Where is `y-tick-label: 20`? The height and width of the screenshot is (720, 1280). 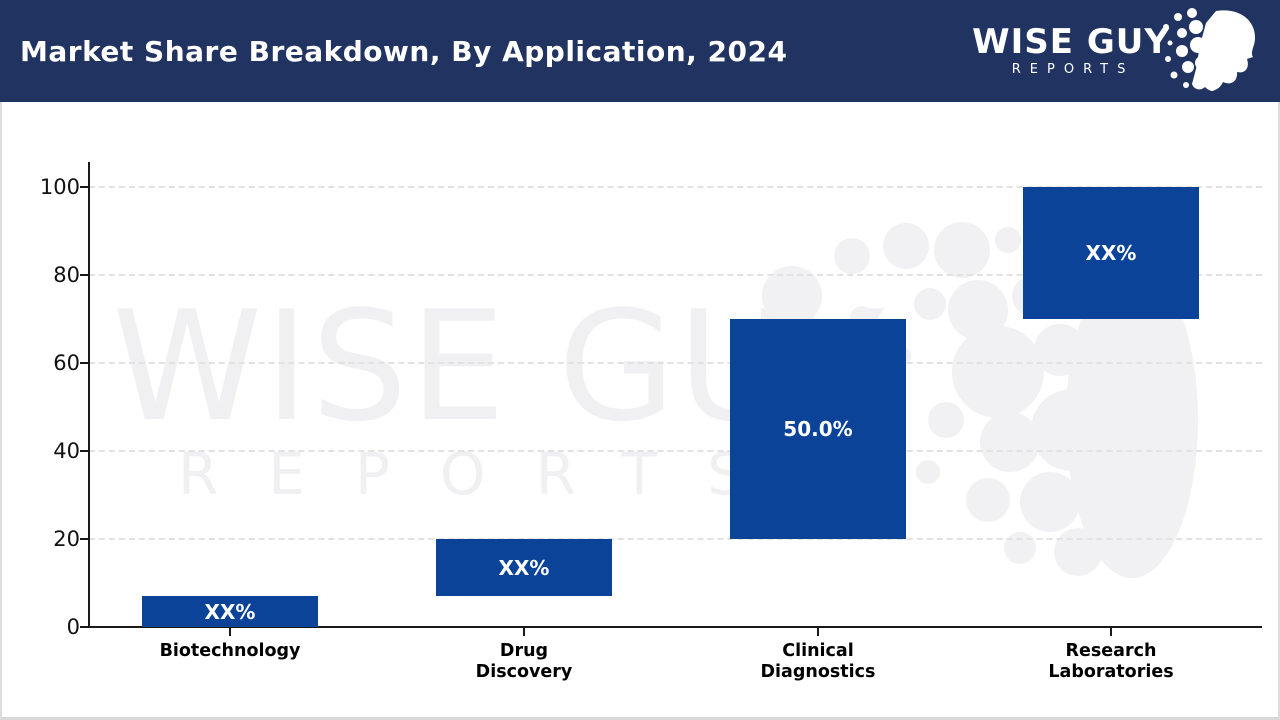
y-tick-label: 20 is located at coordinates (66, 539).